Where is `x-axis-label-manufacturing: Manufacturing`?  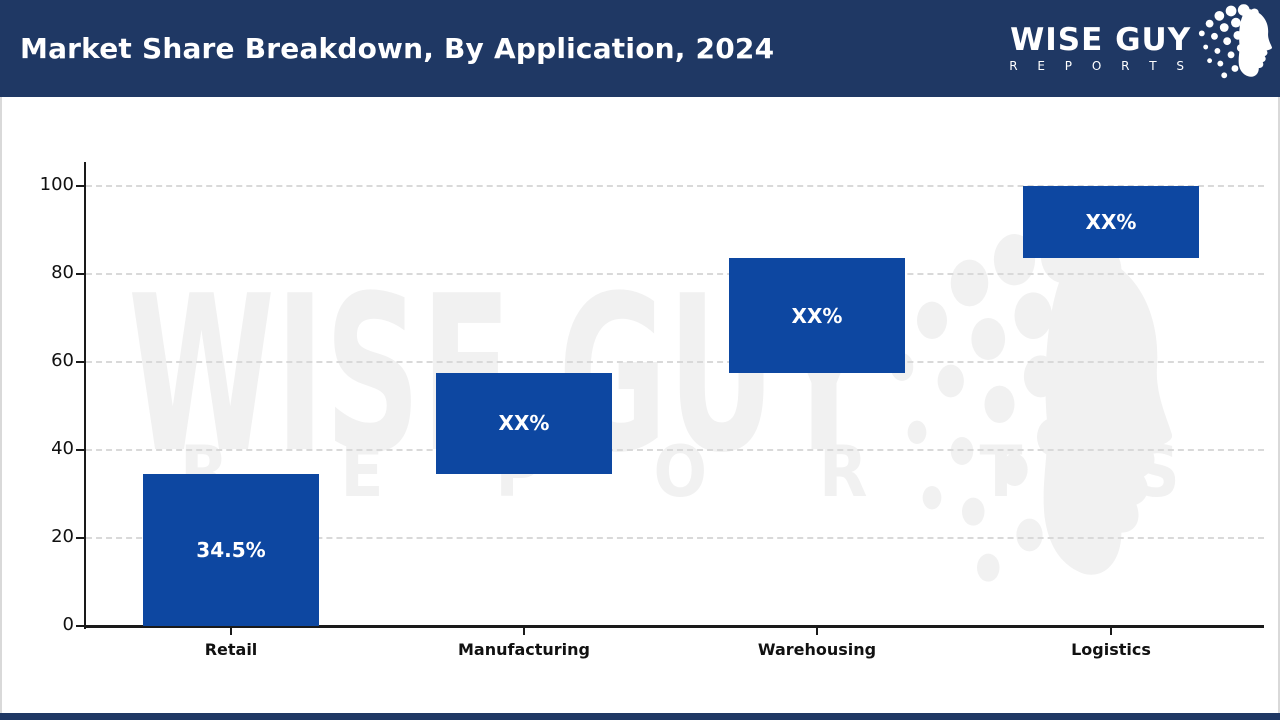
x-axis-label-manufacturing: Manufacturing is located at coordinates (524, 649).